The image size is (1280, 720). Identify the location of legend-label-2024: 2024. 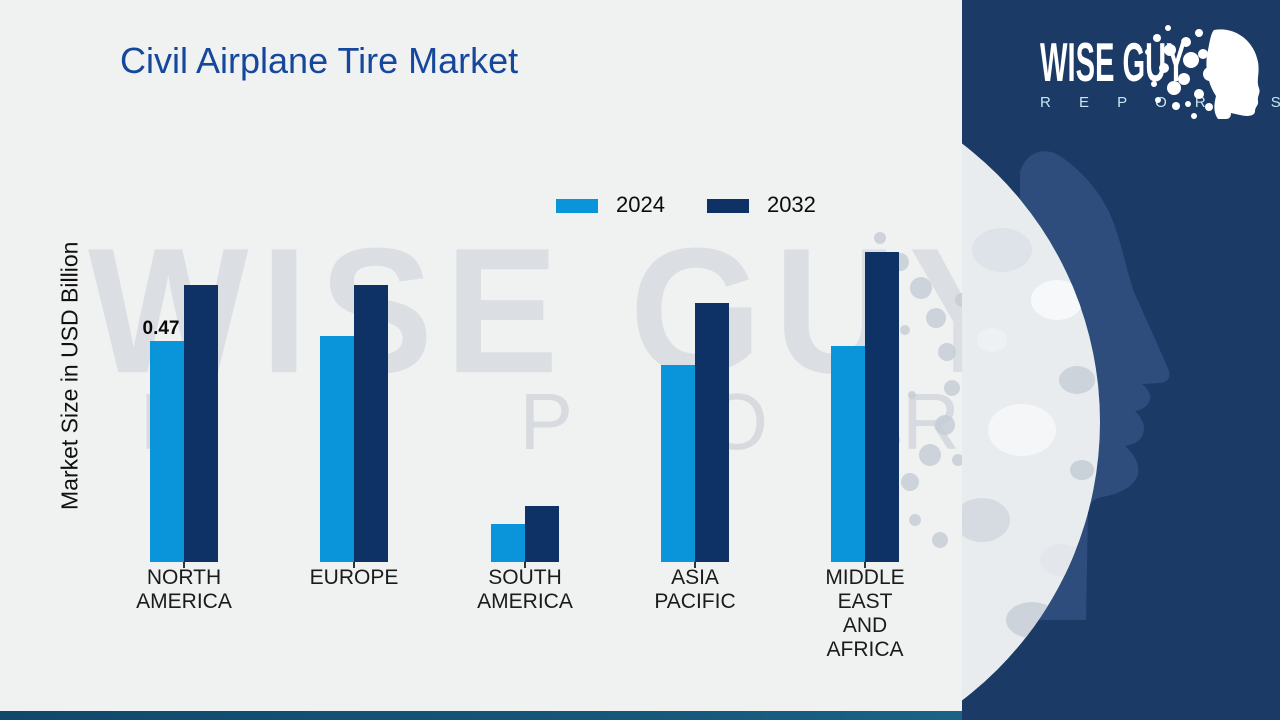
(640, 204).